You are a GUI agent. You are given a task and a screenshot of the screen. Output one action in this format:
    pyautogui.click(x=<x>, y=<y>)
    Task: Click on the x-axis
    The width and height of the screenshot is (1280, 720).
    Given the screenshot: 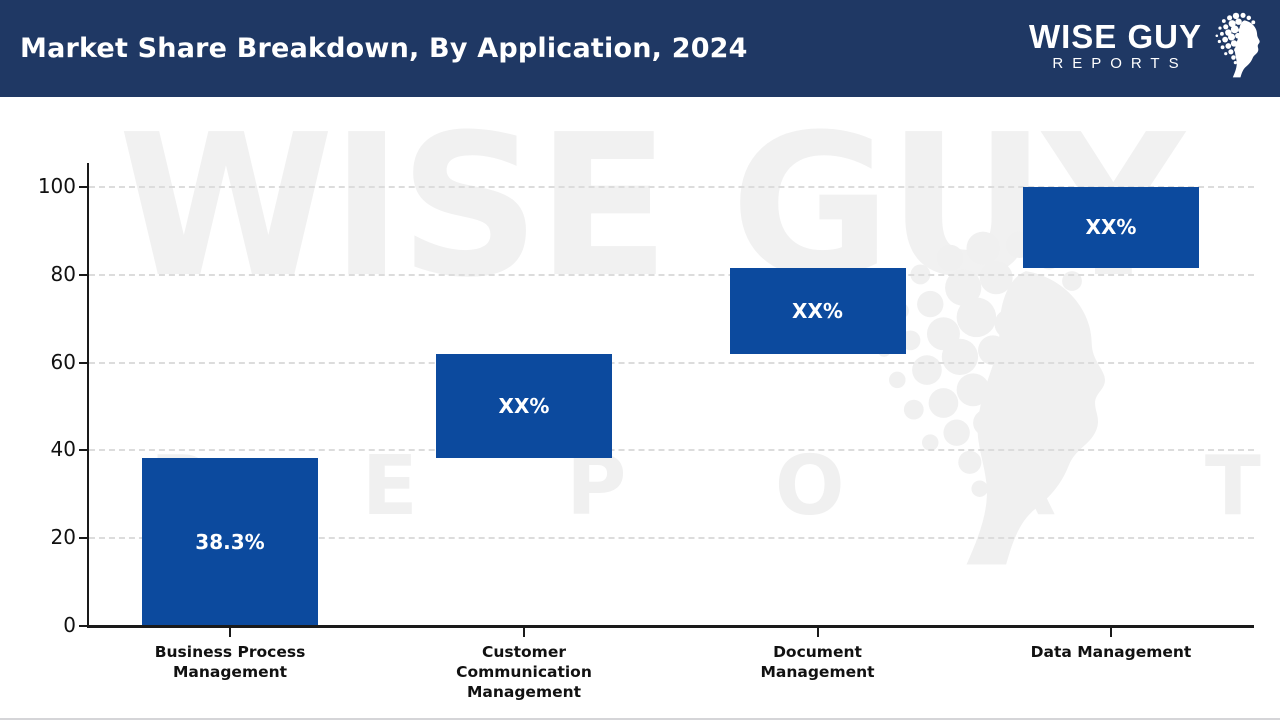 What is the action you would take?
    pyautogui.click(x=670, y=626)
    